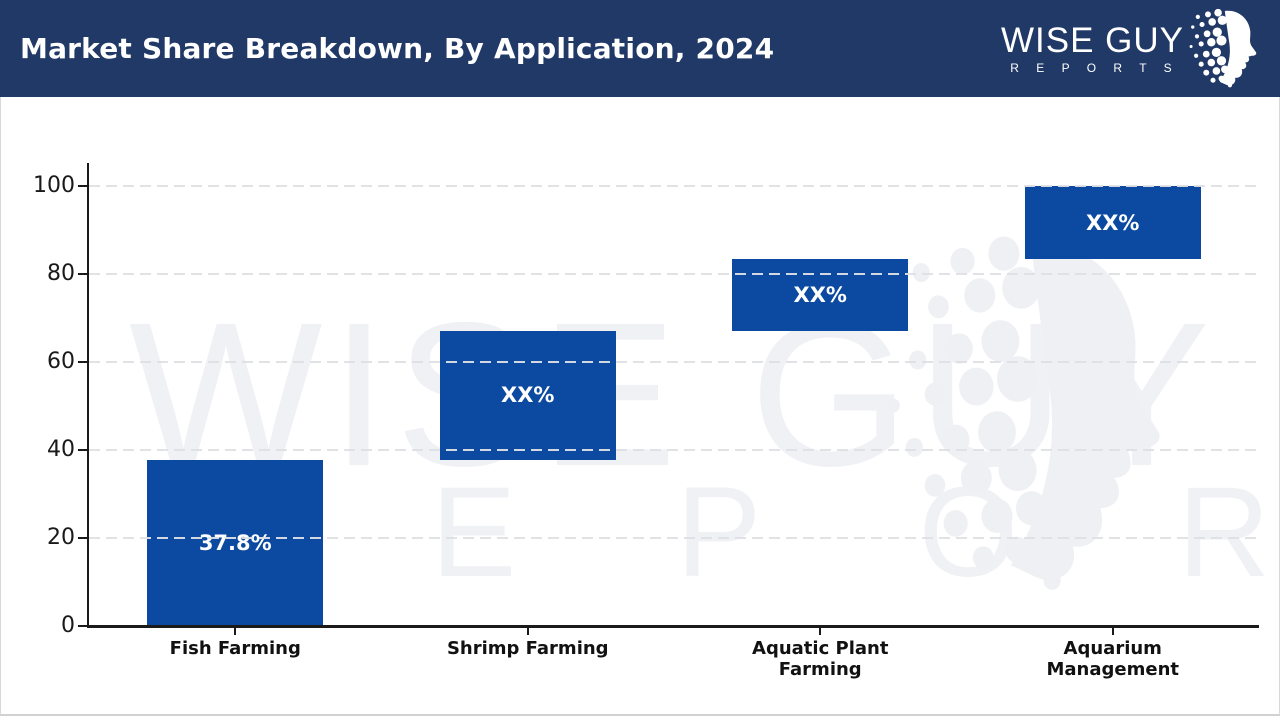  I want to click on x-category-label: Fish Farming, so click(235, 648).